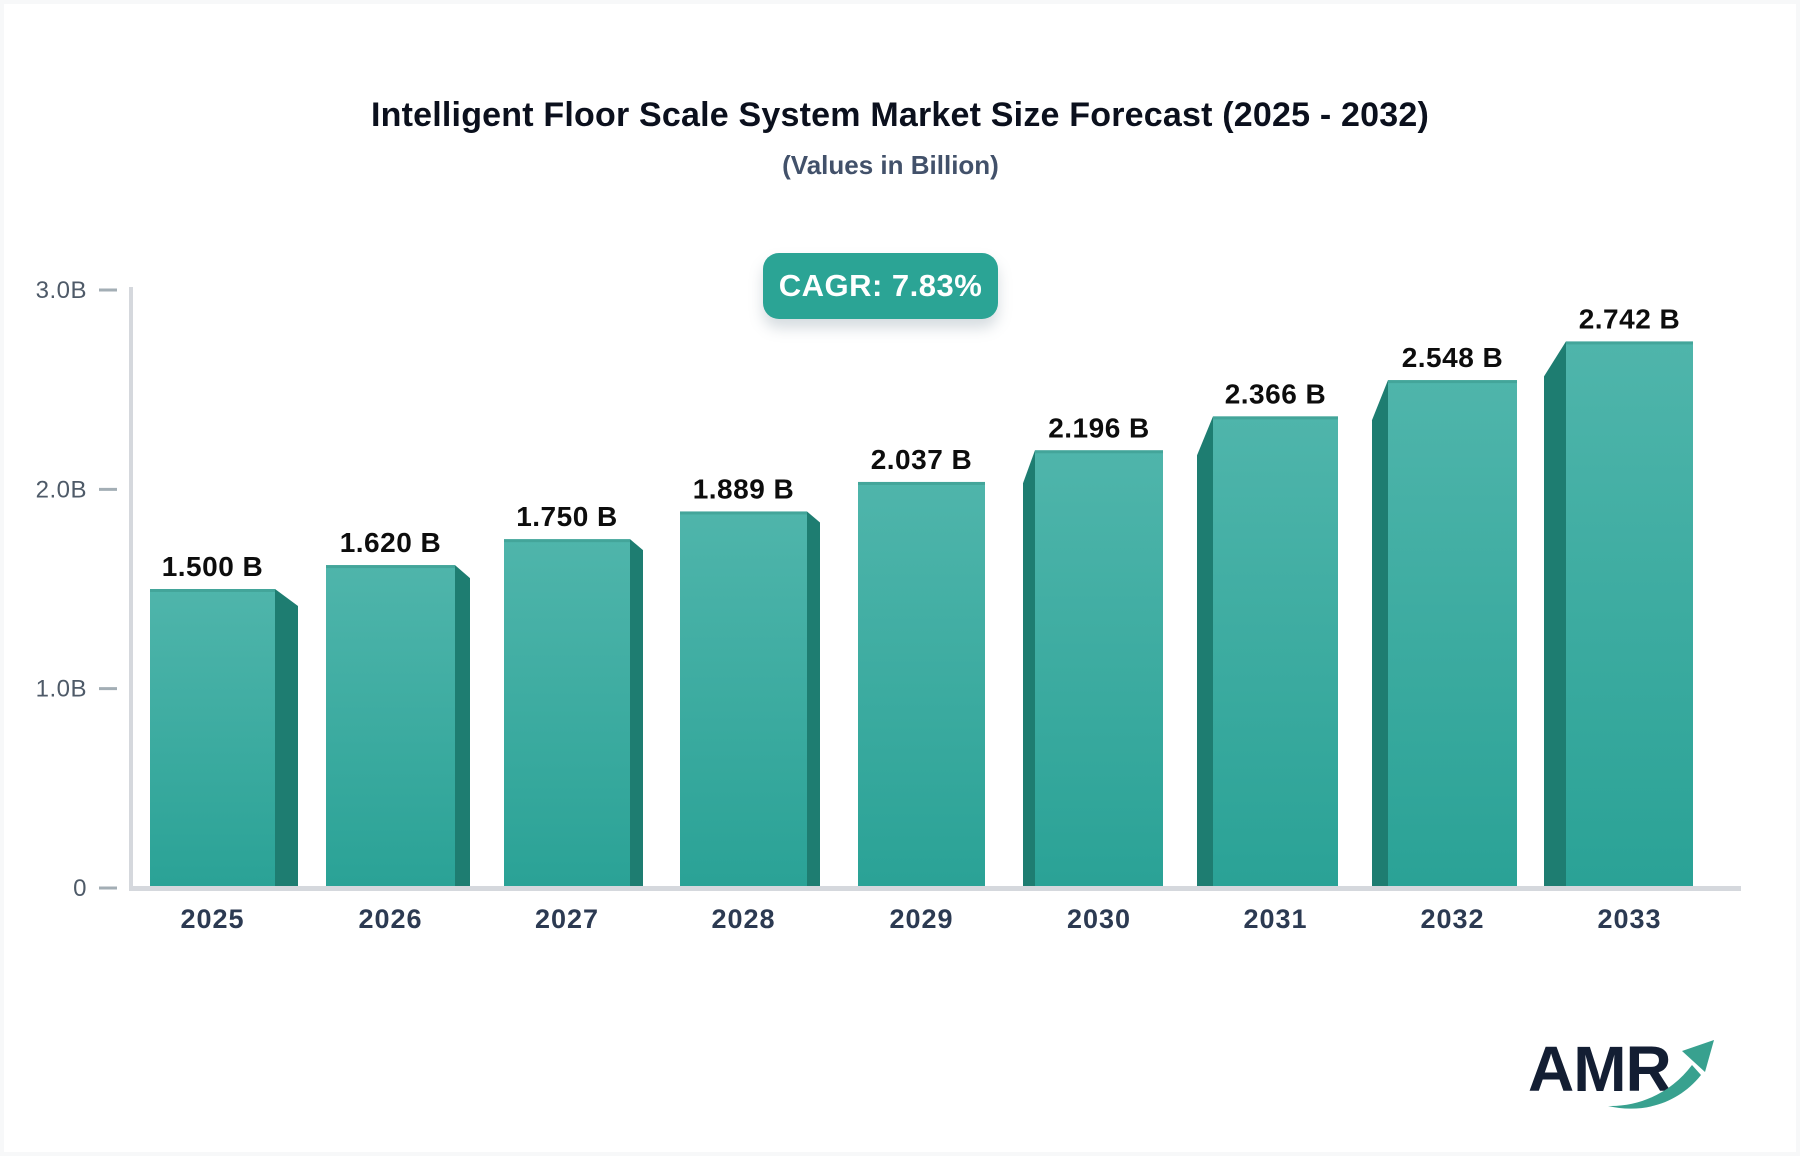 The height and width of the screenshot is (1156, 1800). Describe the element at coordinates (391, 542) in the screenshot. I see `bar-2026-value-label: 1.620 B` at that location.